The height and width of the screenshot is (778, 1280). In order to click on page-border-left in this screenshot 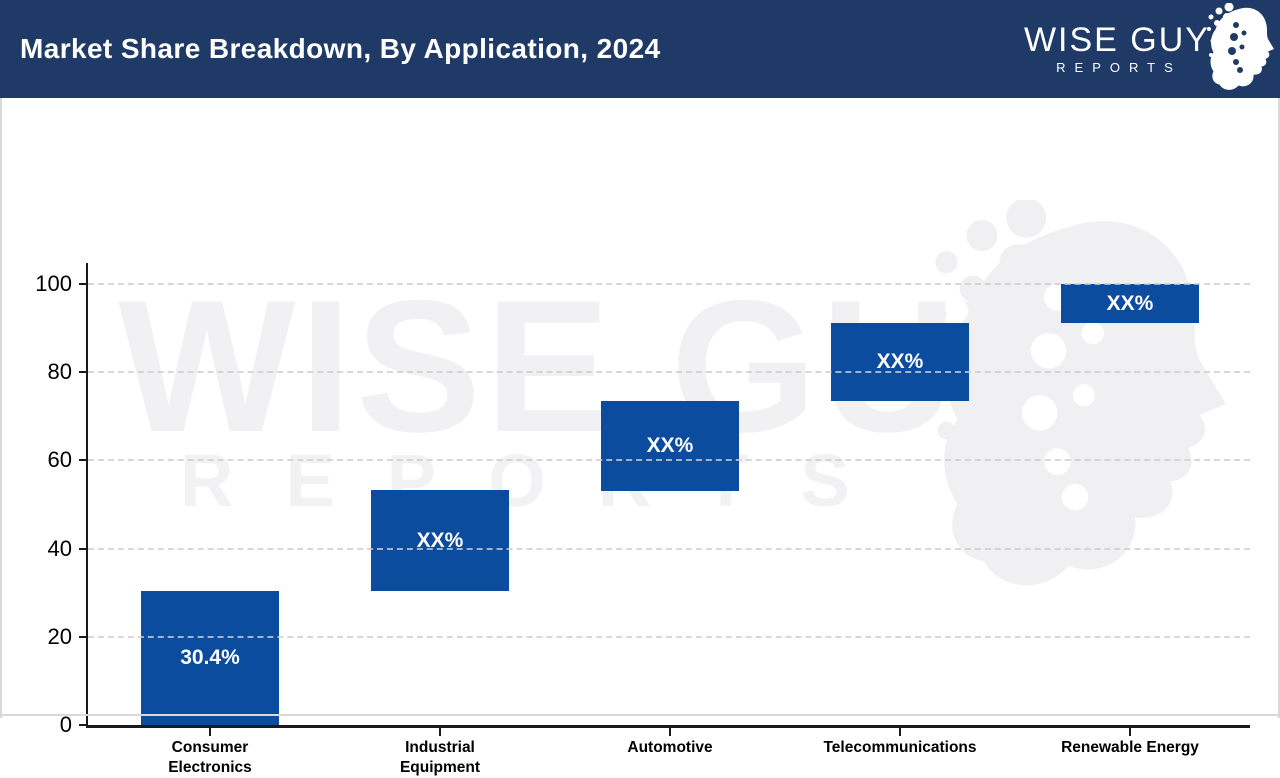, I will do `click(1, 408)`.